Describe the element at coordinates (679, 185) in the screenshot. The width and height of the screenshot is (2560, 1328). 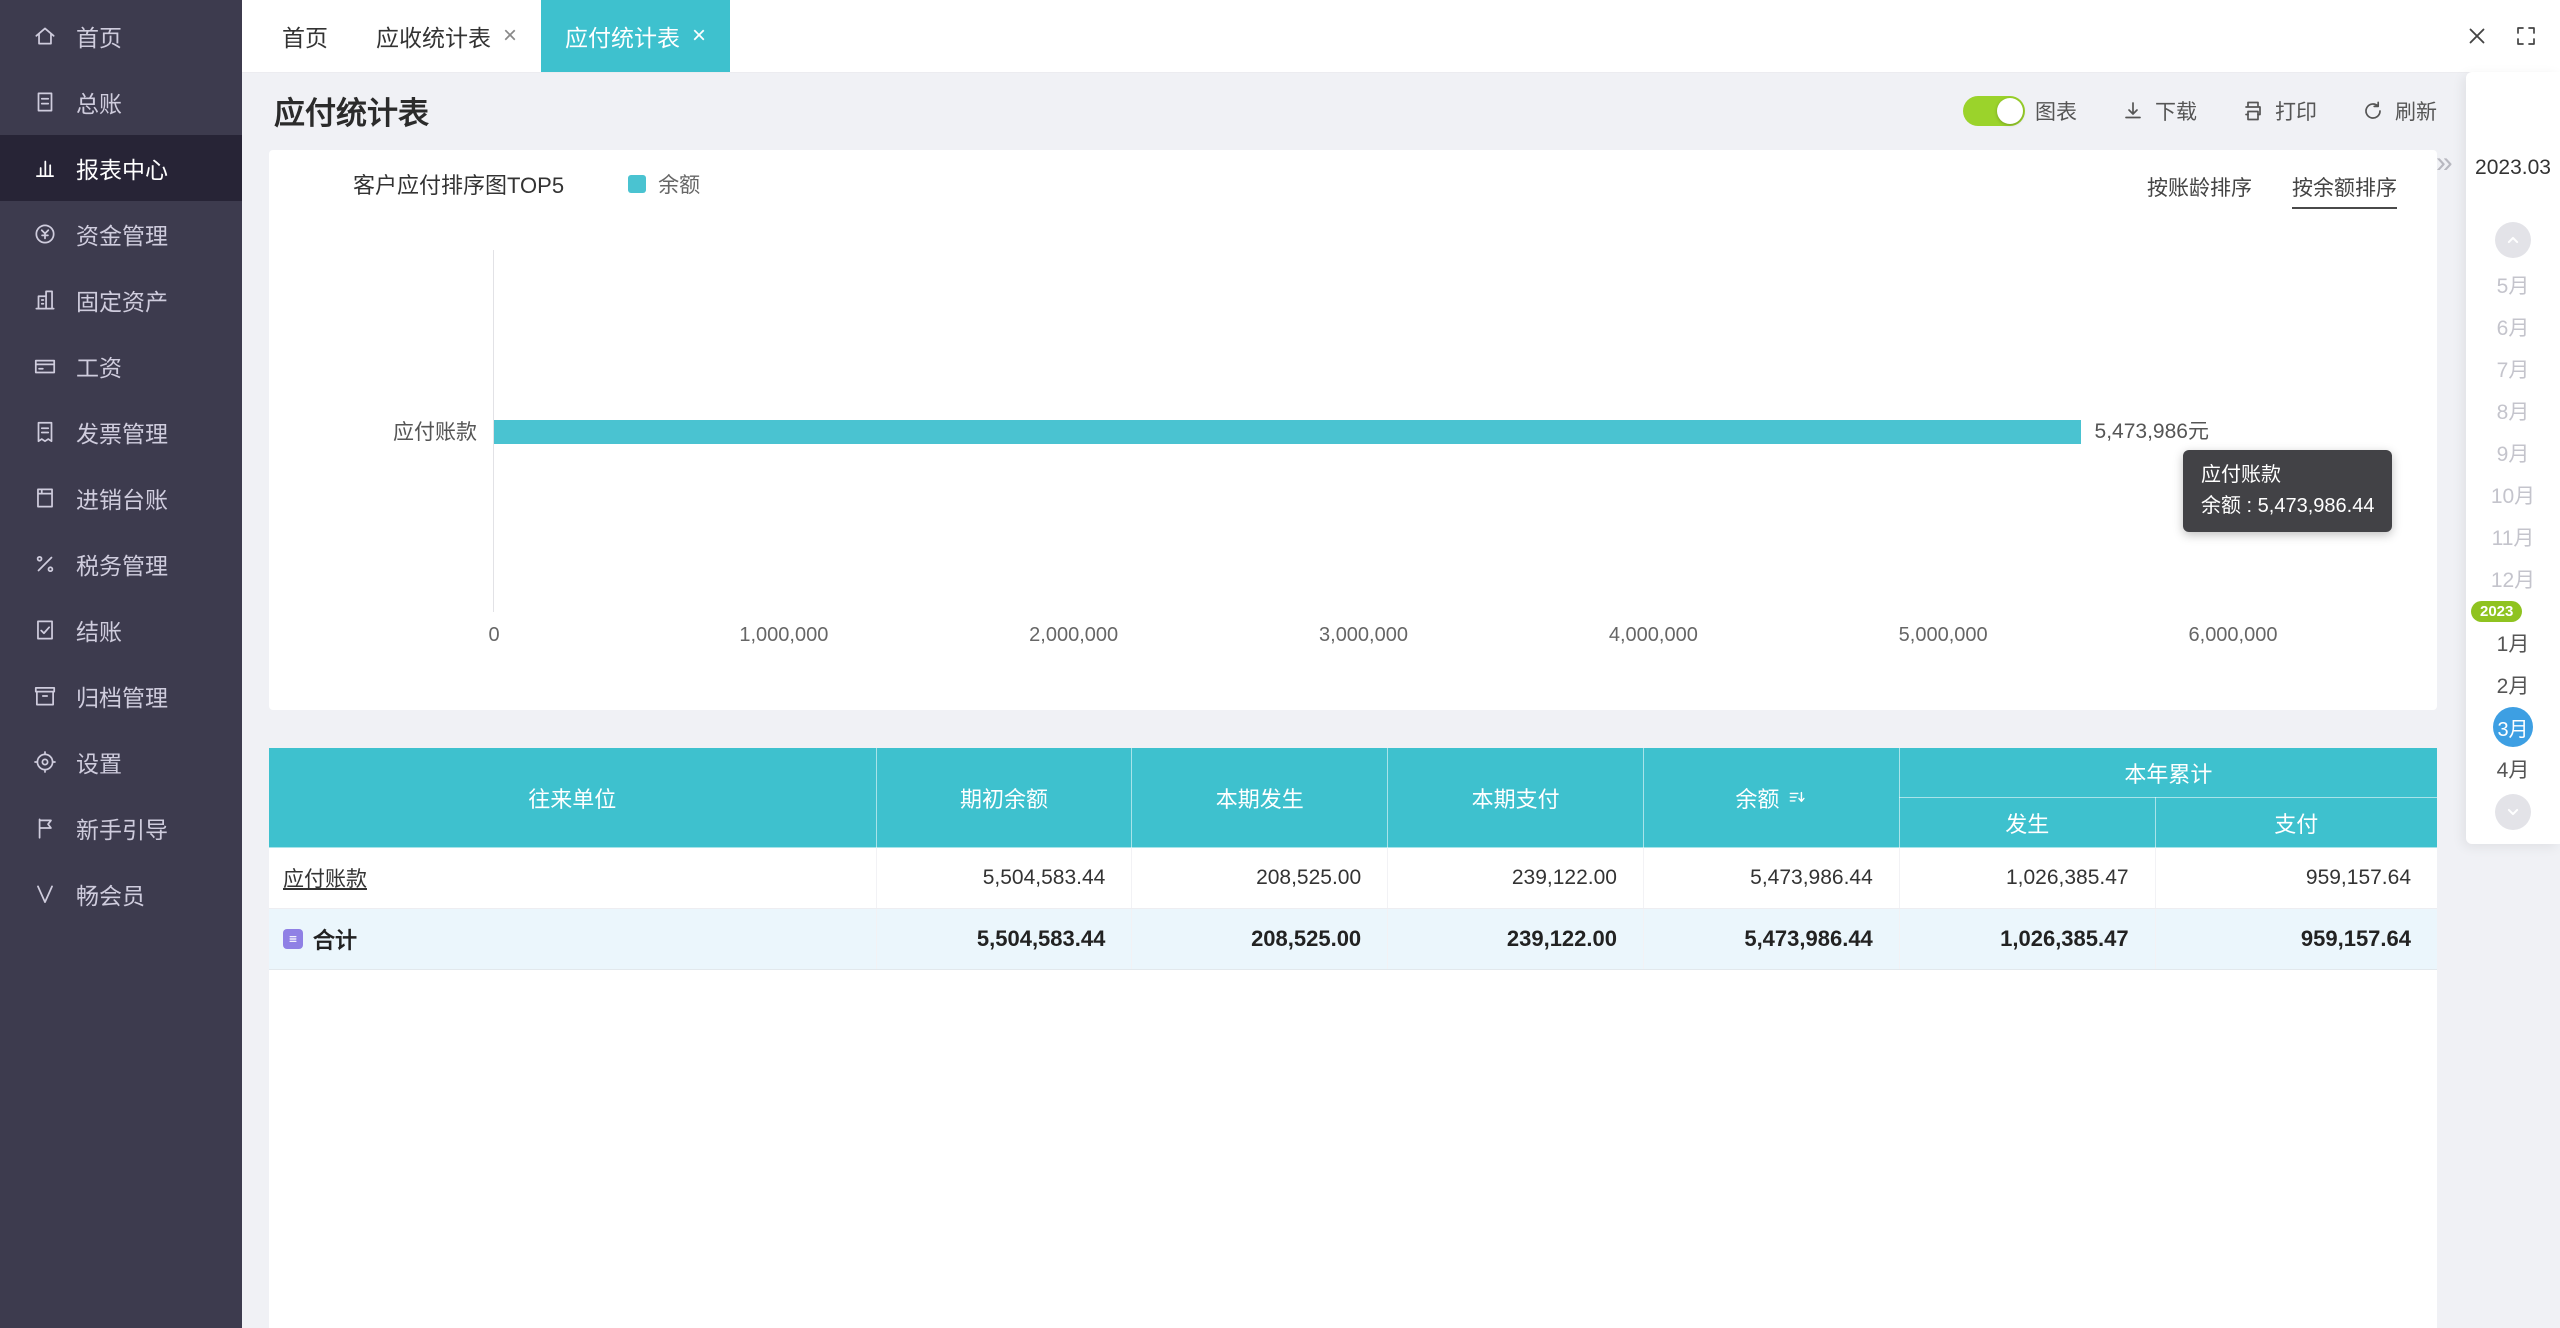
I see `legend-label: 余额` at that location.